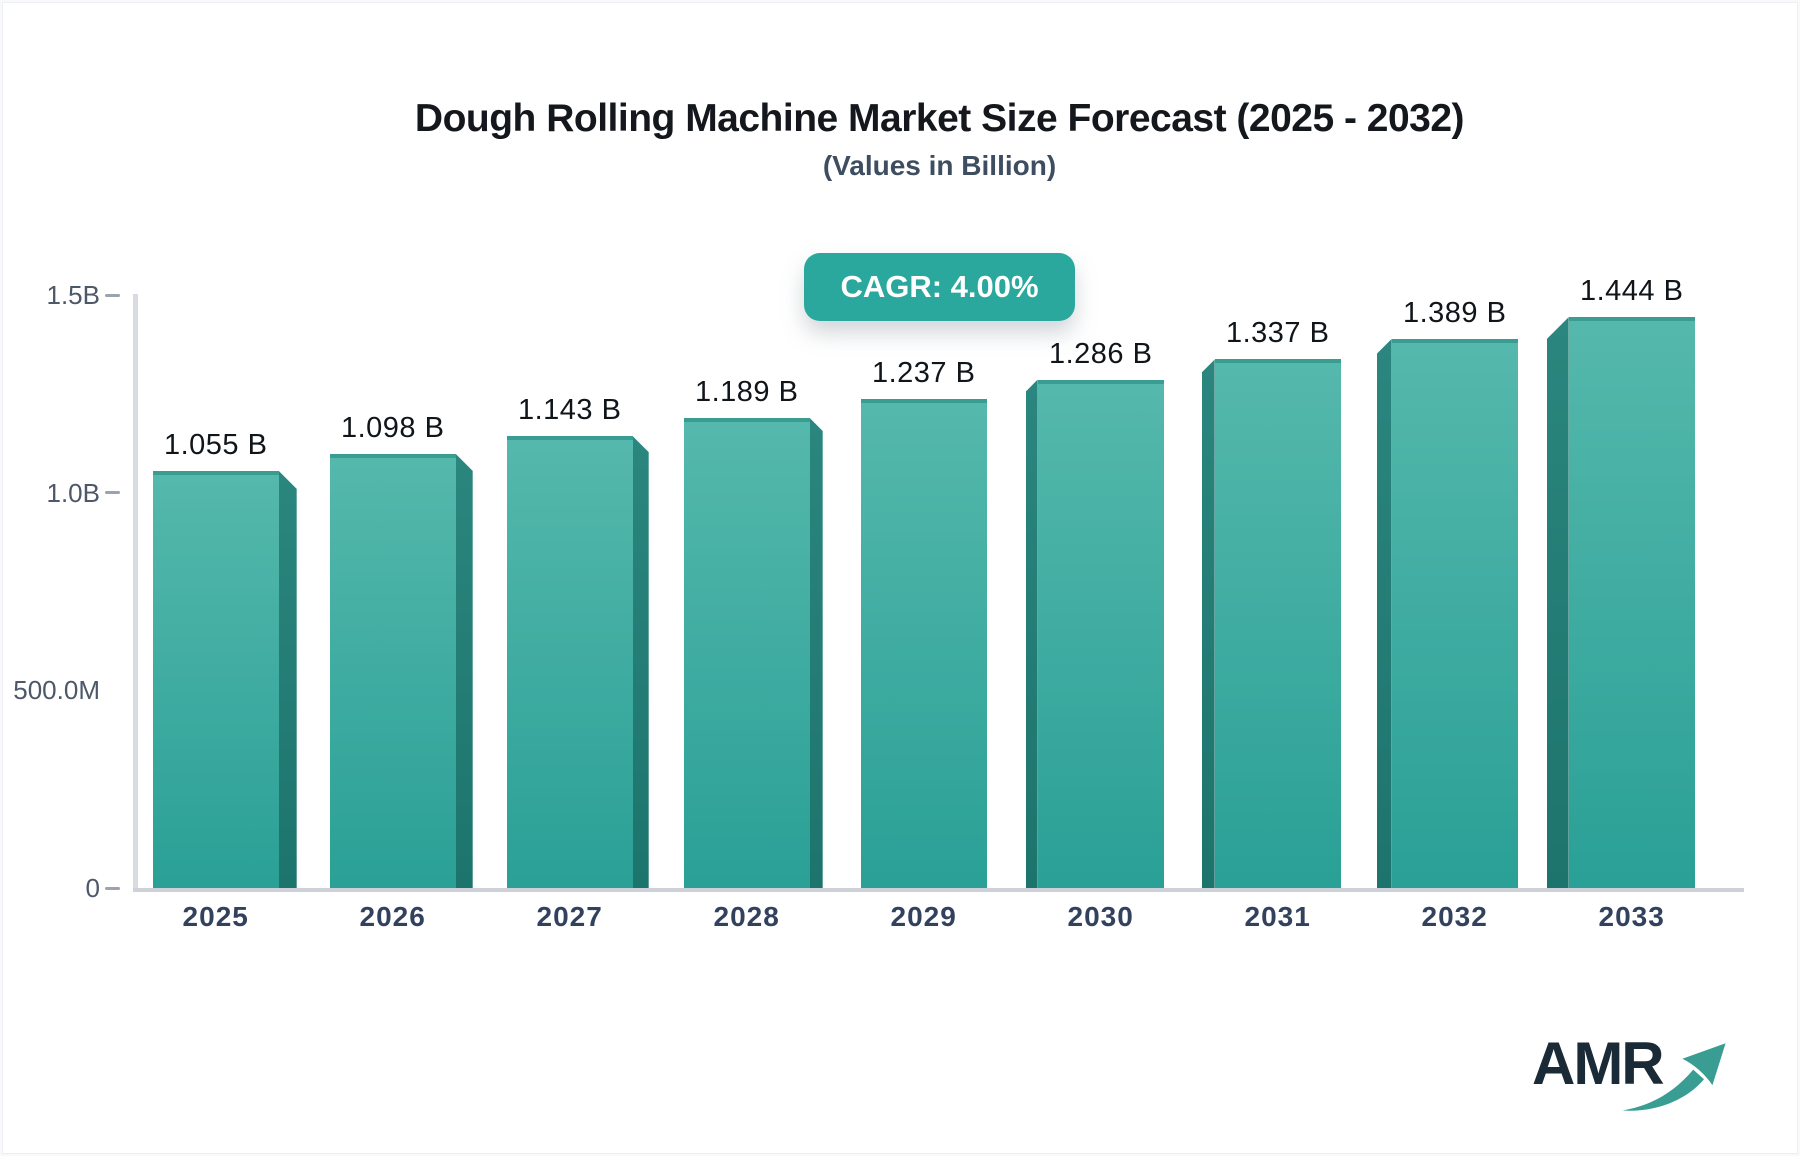  I want to click on bar-value-label: 1.389 B, so click(1454, 312).